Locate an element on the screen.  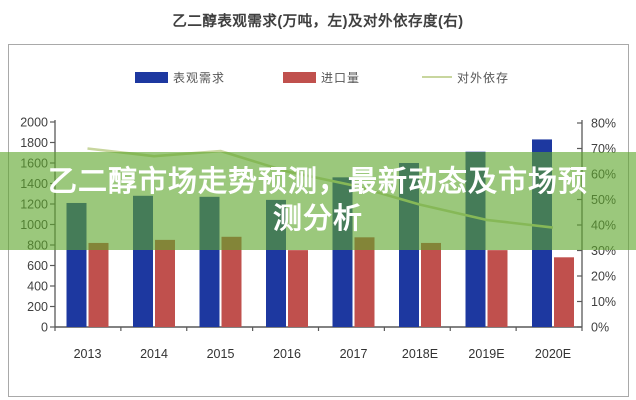
legend-label-imports: 进口量 is located at coordinates (341, 77).